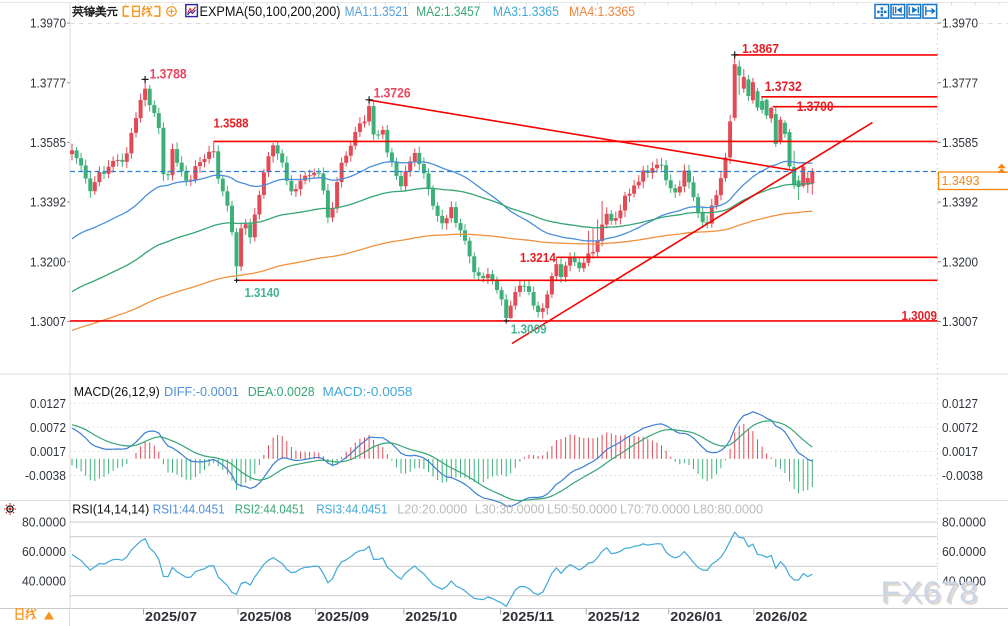 The height and width of the screenshot is (626, 1008). What do you see at coordinates (655, 509) in the screenshot?
I see `svg-text: L70:70.0000` at bounding box center [655, 509].